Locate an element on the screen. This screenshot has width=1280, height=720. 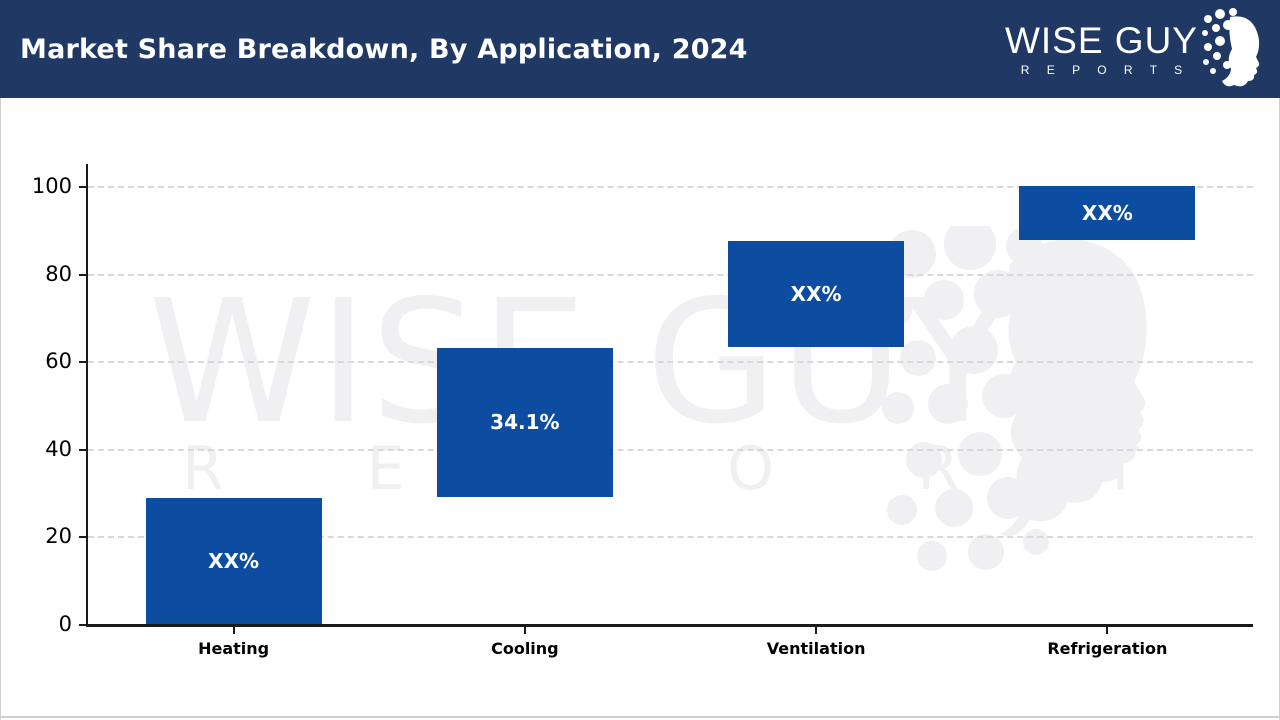
bar-heating: XX% is located at coordinates (233, 561).